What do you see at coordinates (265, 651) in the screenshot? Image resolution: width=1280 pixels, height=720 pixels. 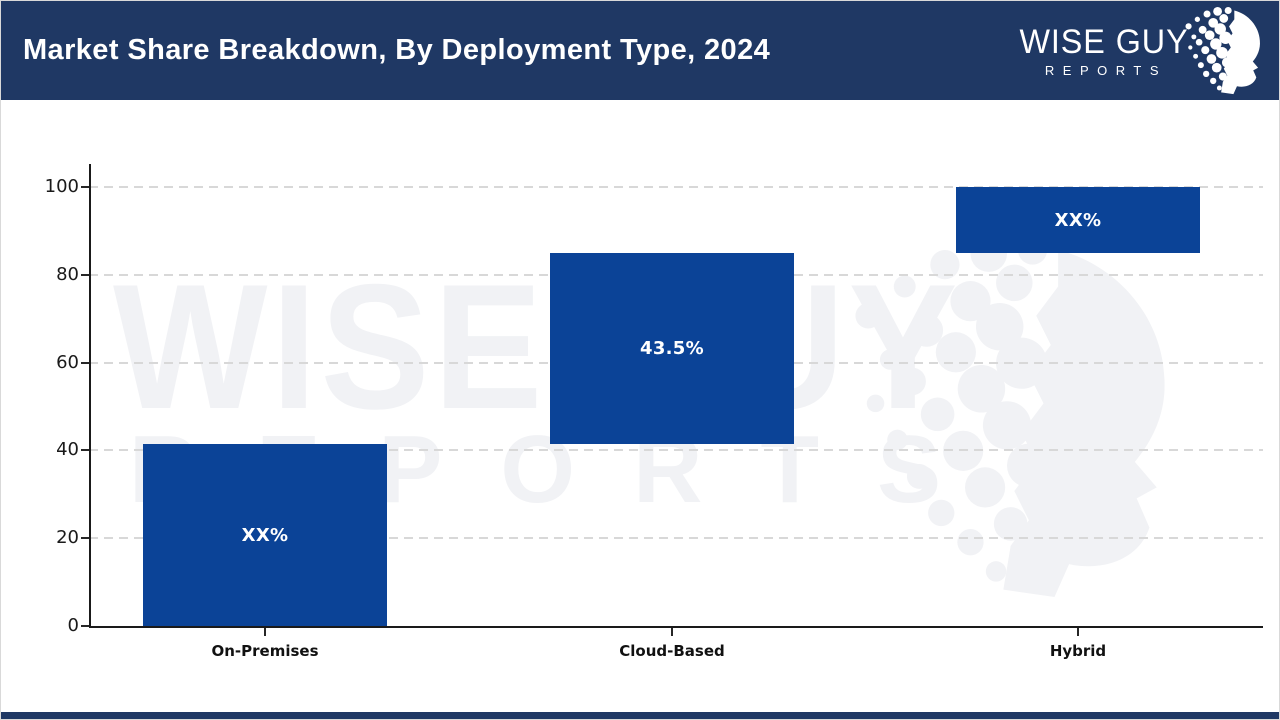 I see `x-tick-label-0: On-Premises` at bounding box center [265, 651].